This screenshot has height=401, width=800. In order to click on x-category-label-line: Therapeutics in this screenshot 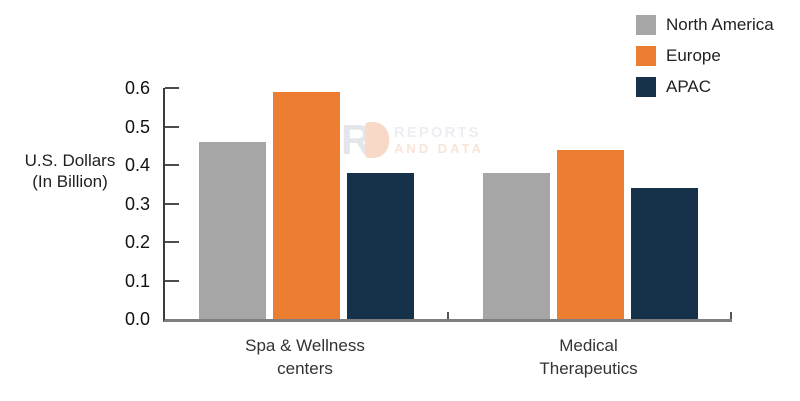, I will do `click(588, 368)`.